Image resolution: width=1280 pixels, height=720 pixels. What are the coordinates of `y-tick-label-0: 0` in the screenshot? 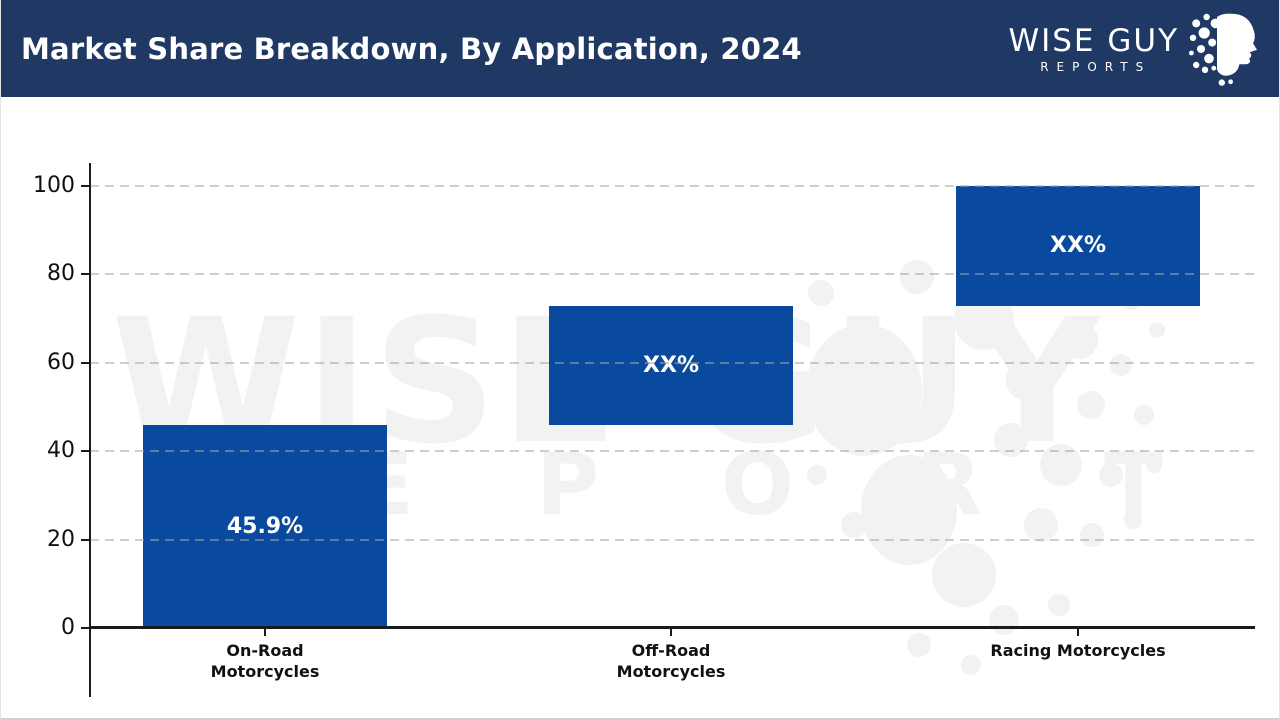 It's located at (68, 627).